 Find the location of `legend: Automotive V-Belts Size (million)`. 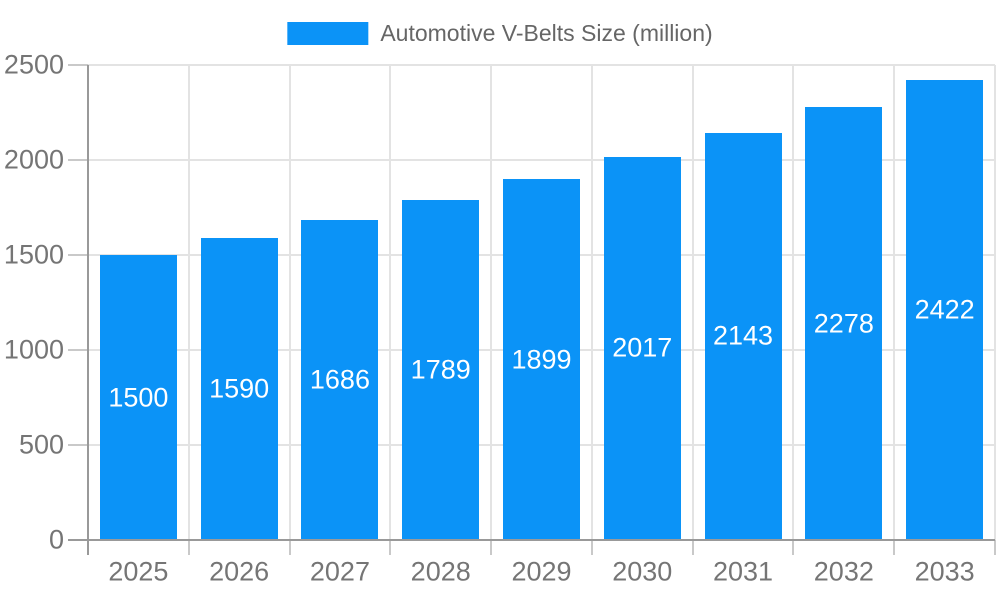

legend: Automotive V-Belts Size (million) is located at coordinates (500, 33).